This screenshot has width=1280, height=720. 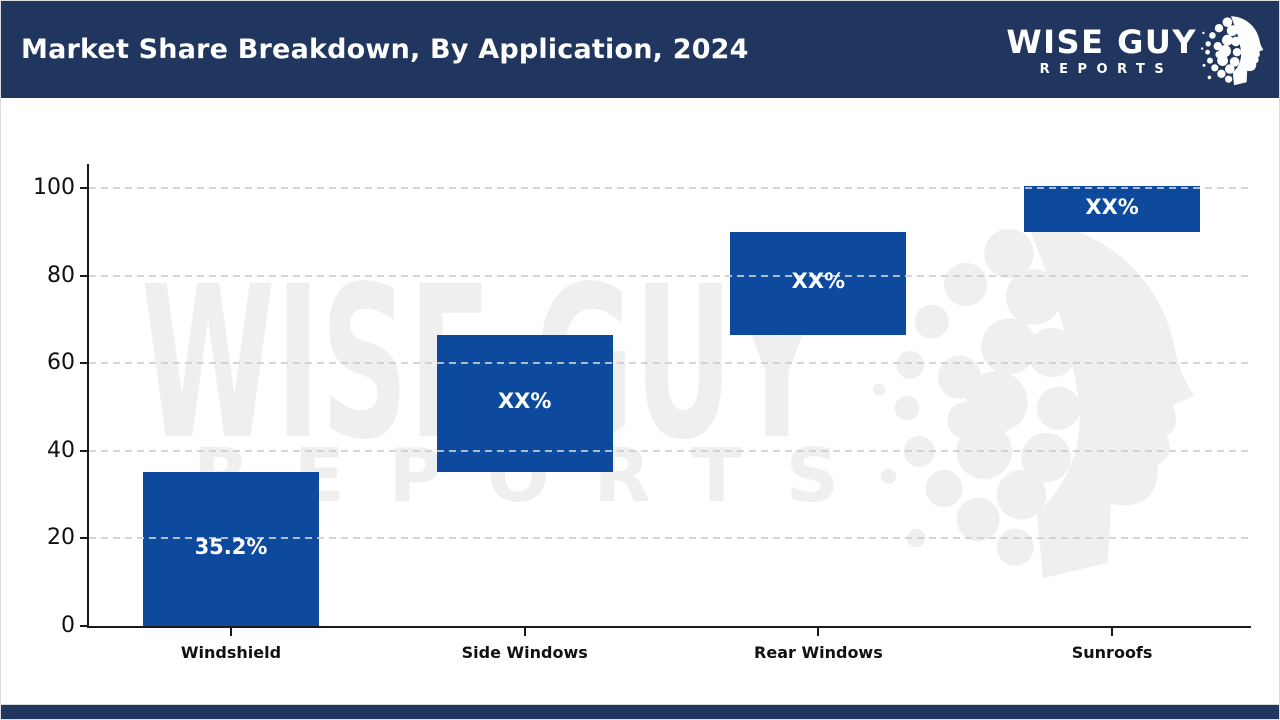 I want to click on x-tick-label: Sunroofs, so click(x=1112, y=652).